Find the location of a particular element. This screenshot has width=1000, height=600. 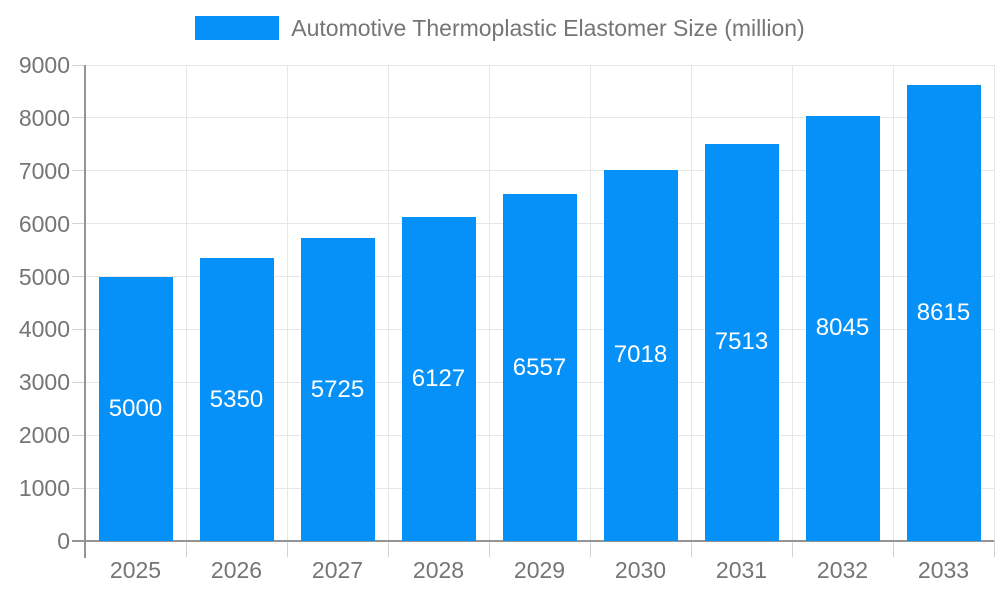

y-tick-label: 4000 is located at coordinates (44, 329).